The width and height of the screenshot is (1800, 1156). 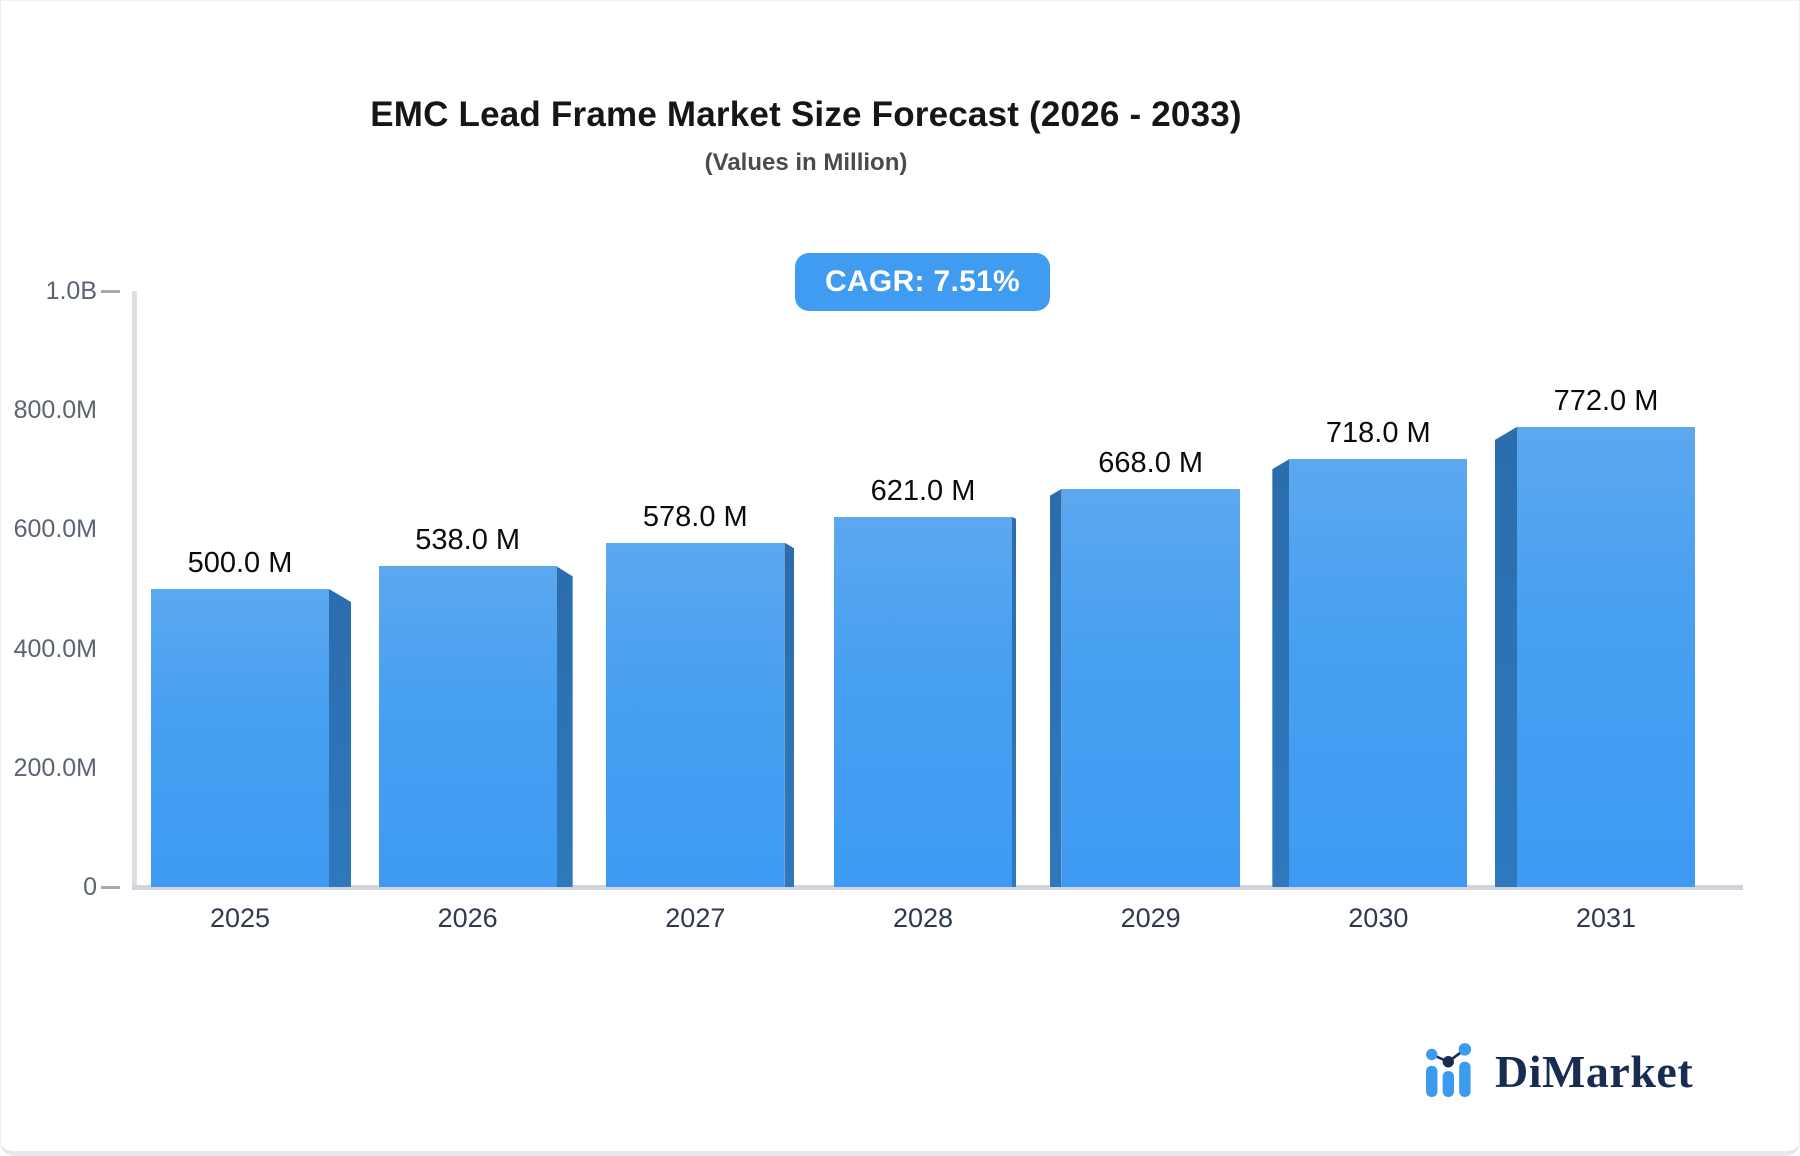 I want to click on y-axis-label: 1.0B, so click(x=71, y=291).